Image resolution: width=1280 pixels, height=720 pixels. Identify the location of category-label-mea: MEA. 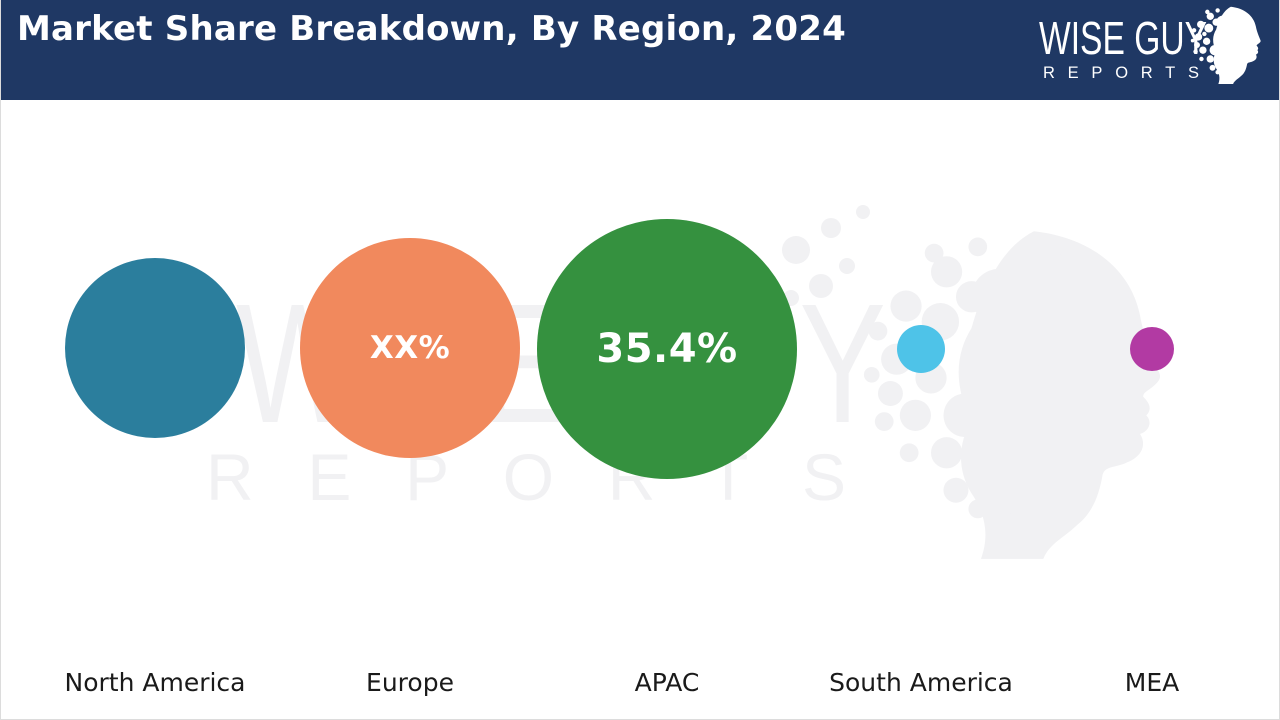
(1152, 682).